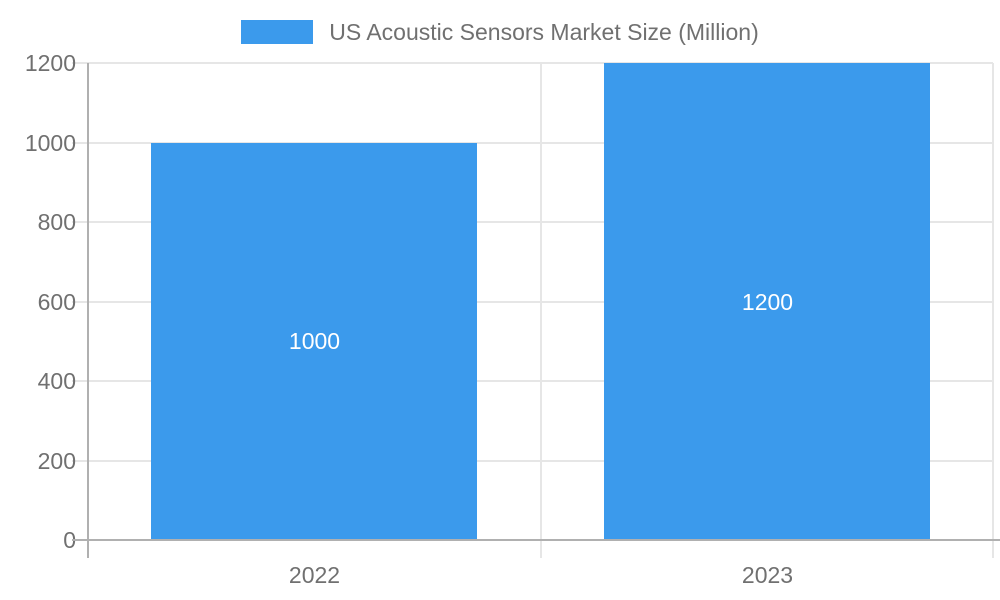 The height and width of the screenshot is (600, 1000). Describe the element at coordinates (536, 540) in the screenshot. I see `x-axis-line` at that location.